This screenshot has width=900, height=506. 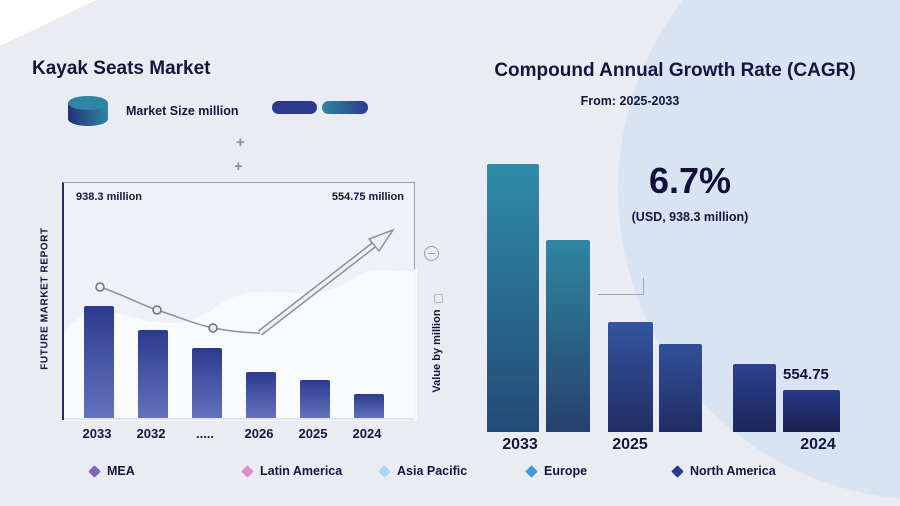 I want to click on value-callout-554: 554.75, so click(x=806, y=374).